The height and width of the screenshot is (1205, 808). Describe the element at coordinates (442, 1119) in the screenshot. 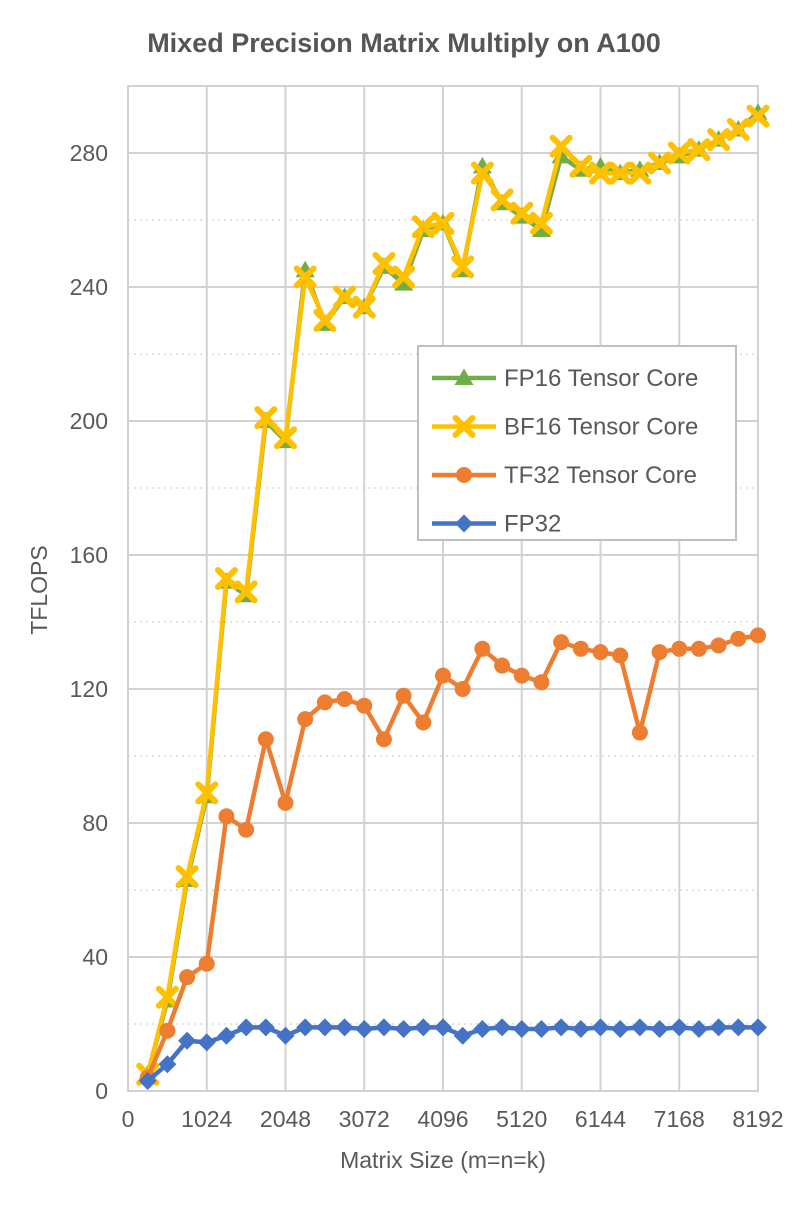

I see `x-tick-label: 4096` at that location.